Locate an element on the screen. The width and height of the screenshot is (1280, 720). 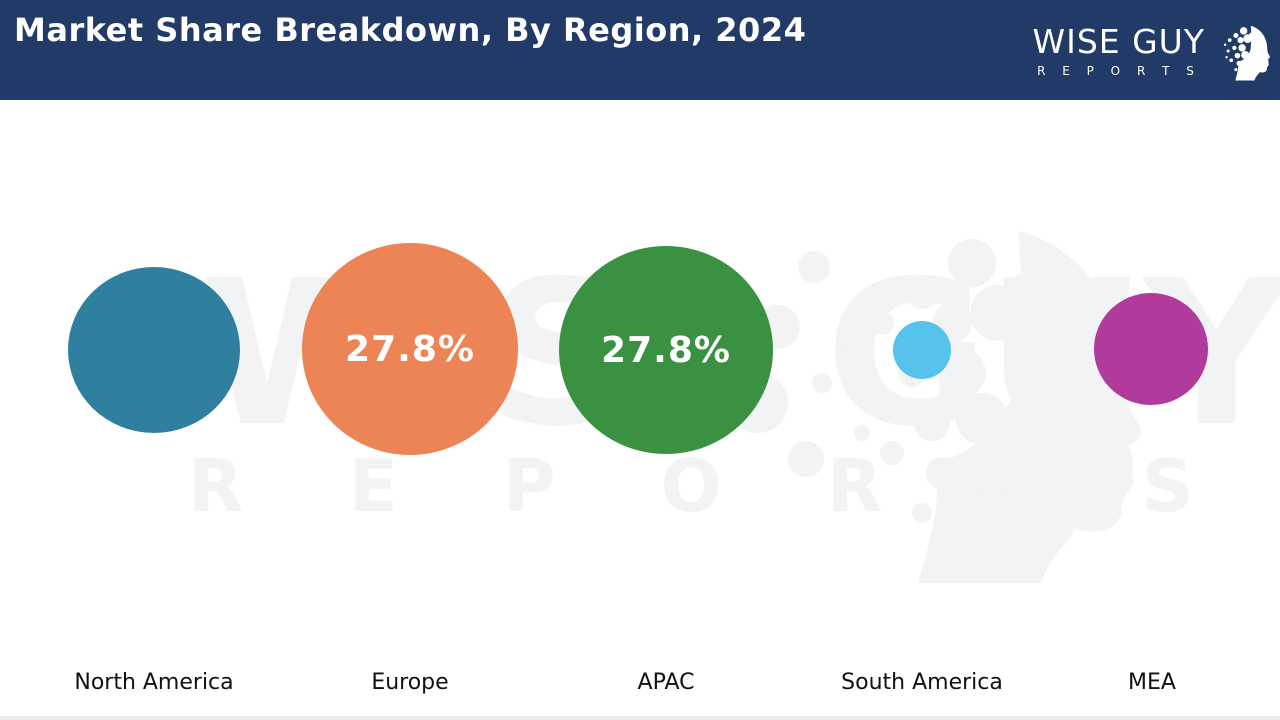
logo-subtitle: R E P O R T S is located at coordinates (1119, 71).